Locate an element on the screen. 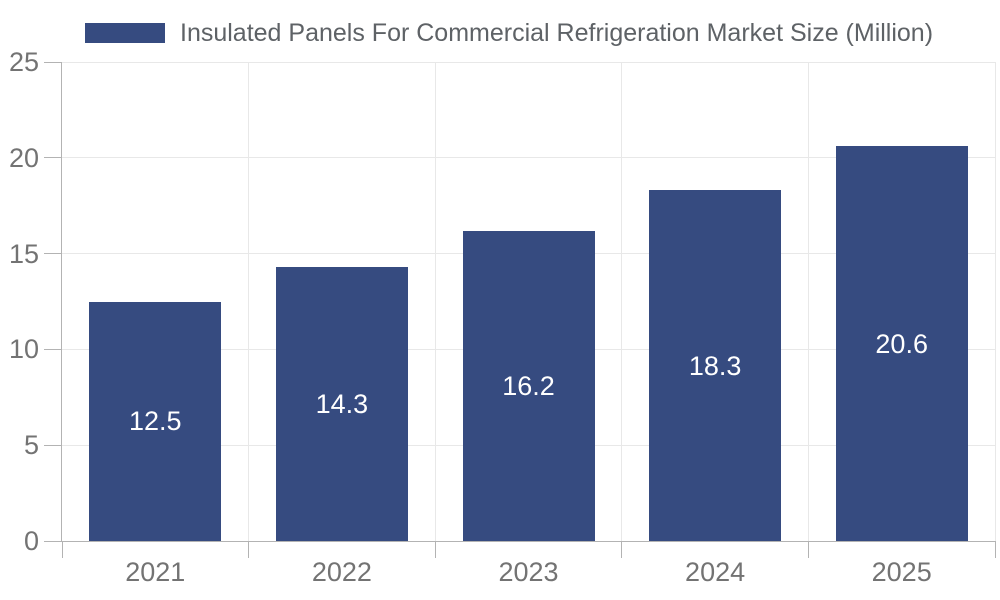 The image size is (1000, 600). x-axis-label-2025: 2025 is located at coordinates (901, 572).